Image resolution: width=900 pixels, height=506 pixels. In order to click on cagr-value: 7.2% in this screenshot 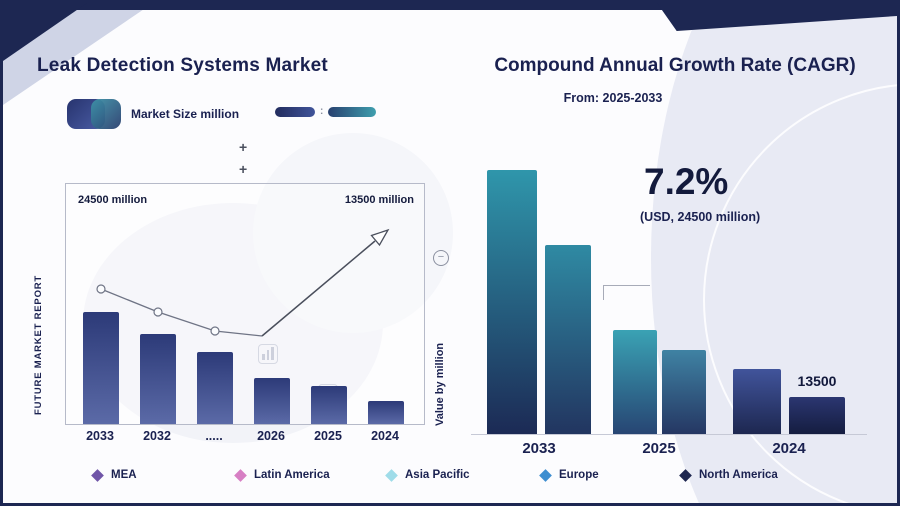, I will do `click(686, 181)`.